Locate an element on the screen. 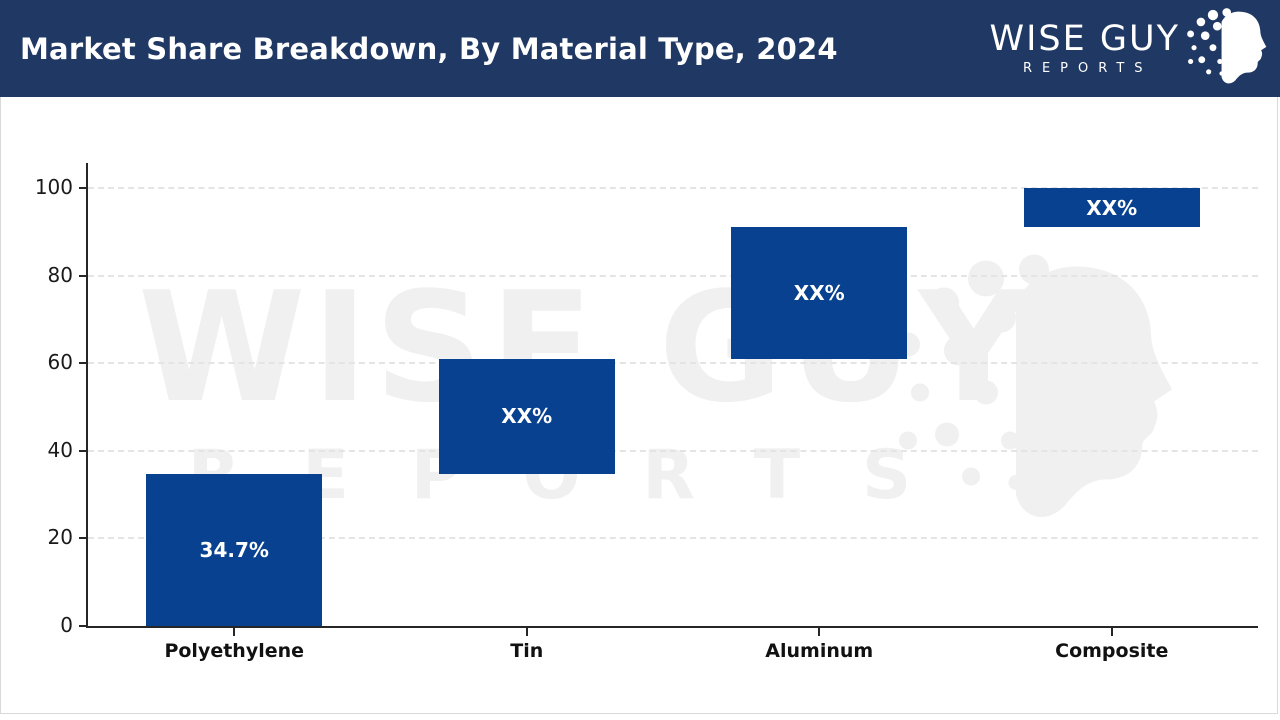 The width and height of the screenshot is (1280, 720). y-tick-label: 20 is located at coordinates (60, 537).